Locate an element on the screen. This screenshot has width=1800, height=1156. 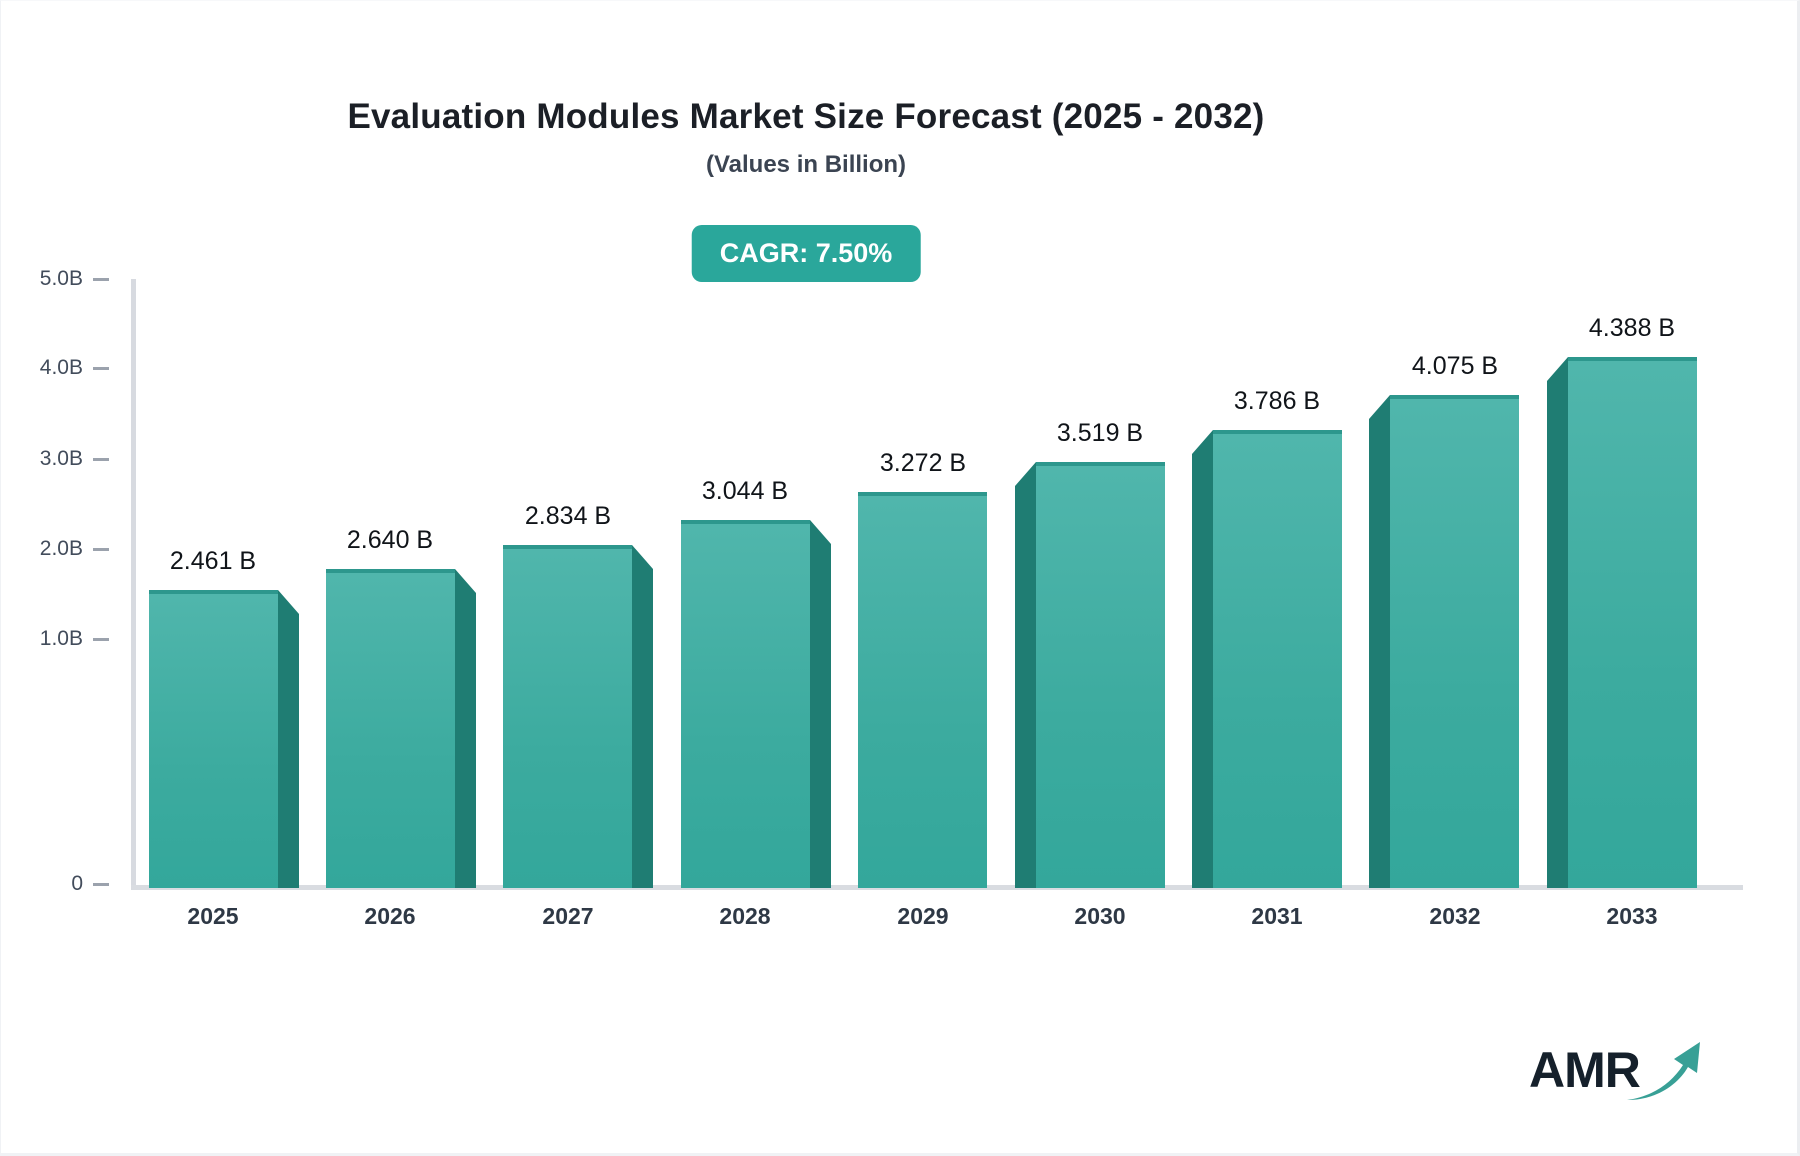
bar-value-label: 2.834 B is located at coordinates (568, 516).